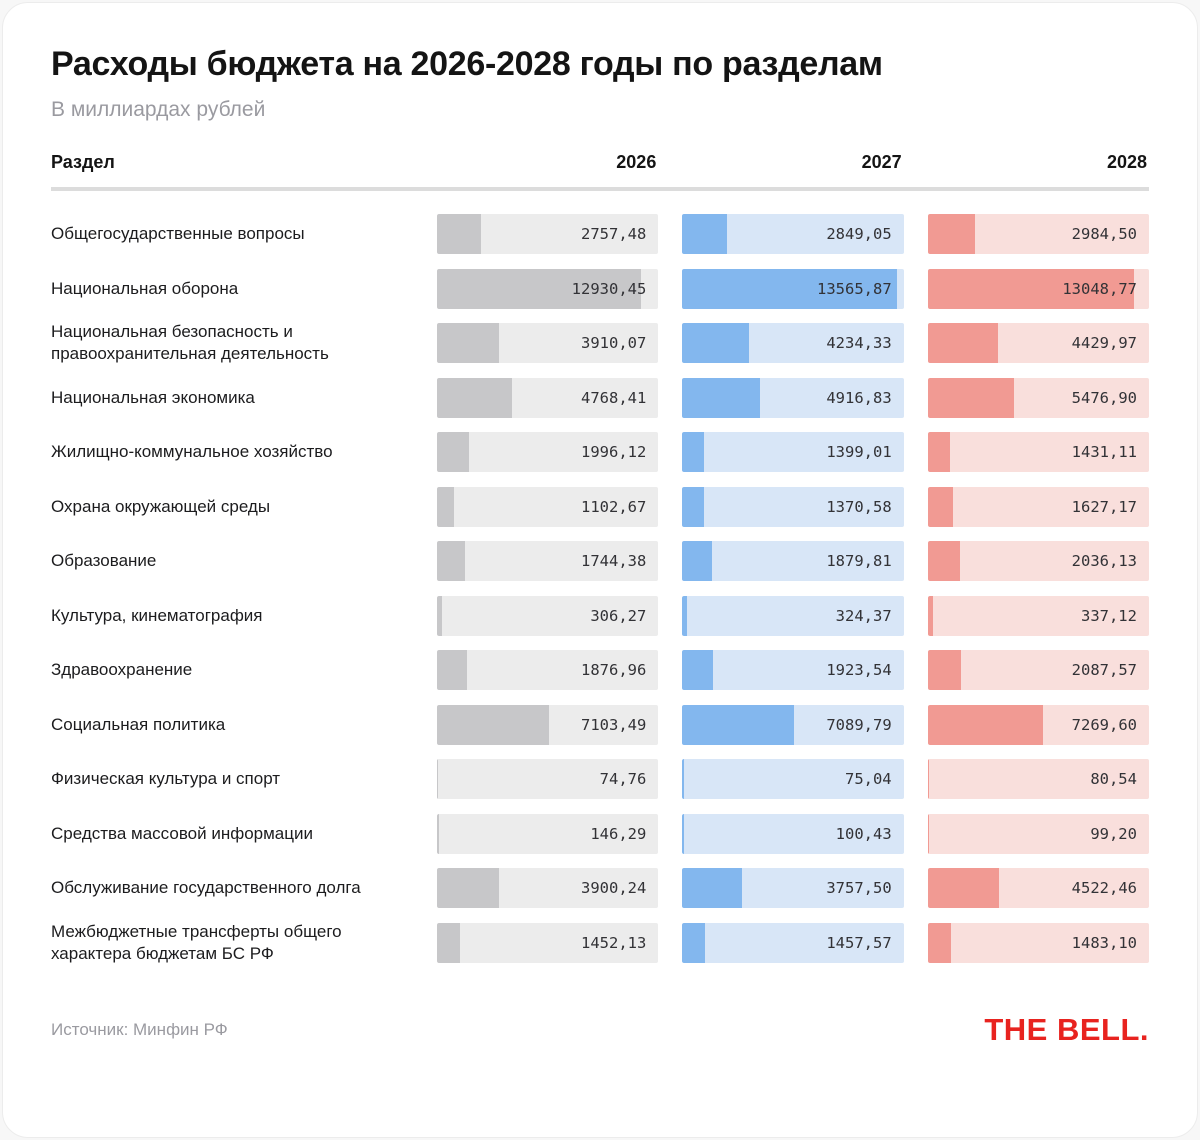 Image resolution: width=1200 pixels, height=1140 pixels. Describe the element at coordinates (548, 561) in the screenshot. I see `bar-2026: 1744,38` at that location.